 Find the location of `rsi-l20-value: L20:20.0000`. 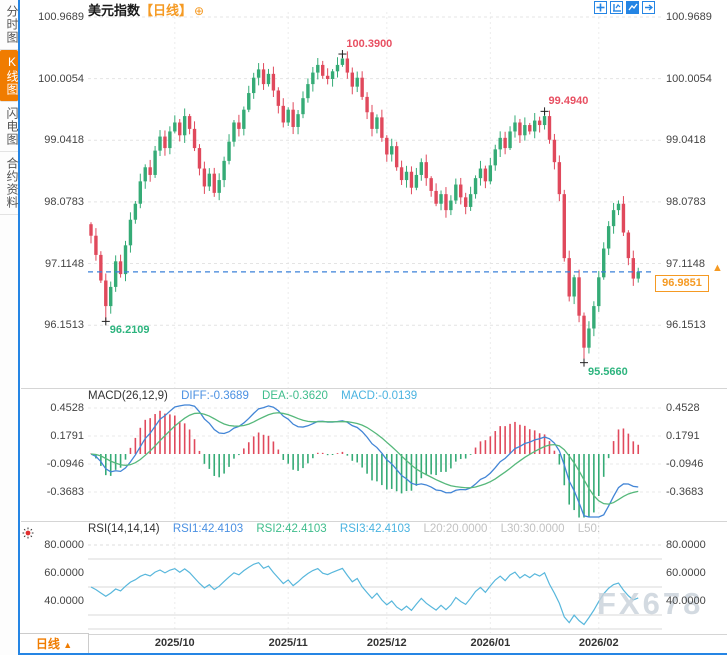

rsi-l20-value: L20:20.0000 is located at coordinates (455, 529).